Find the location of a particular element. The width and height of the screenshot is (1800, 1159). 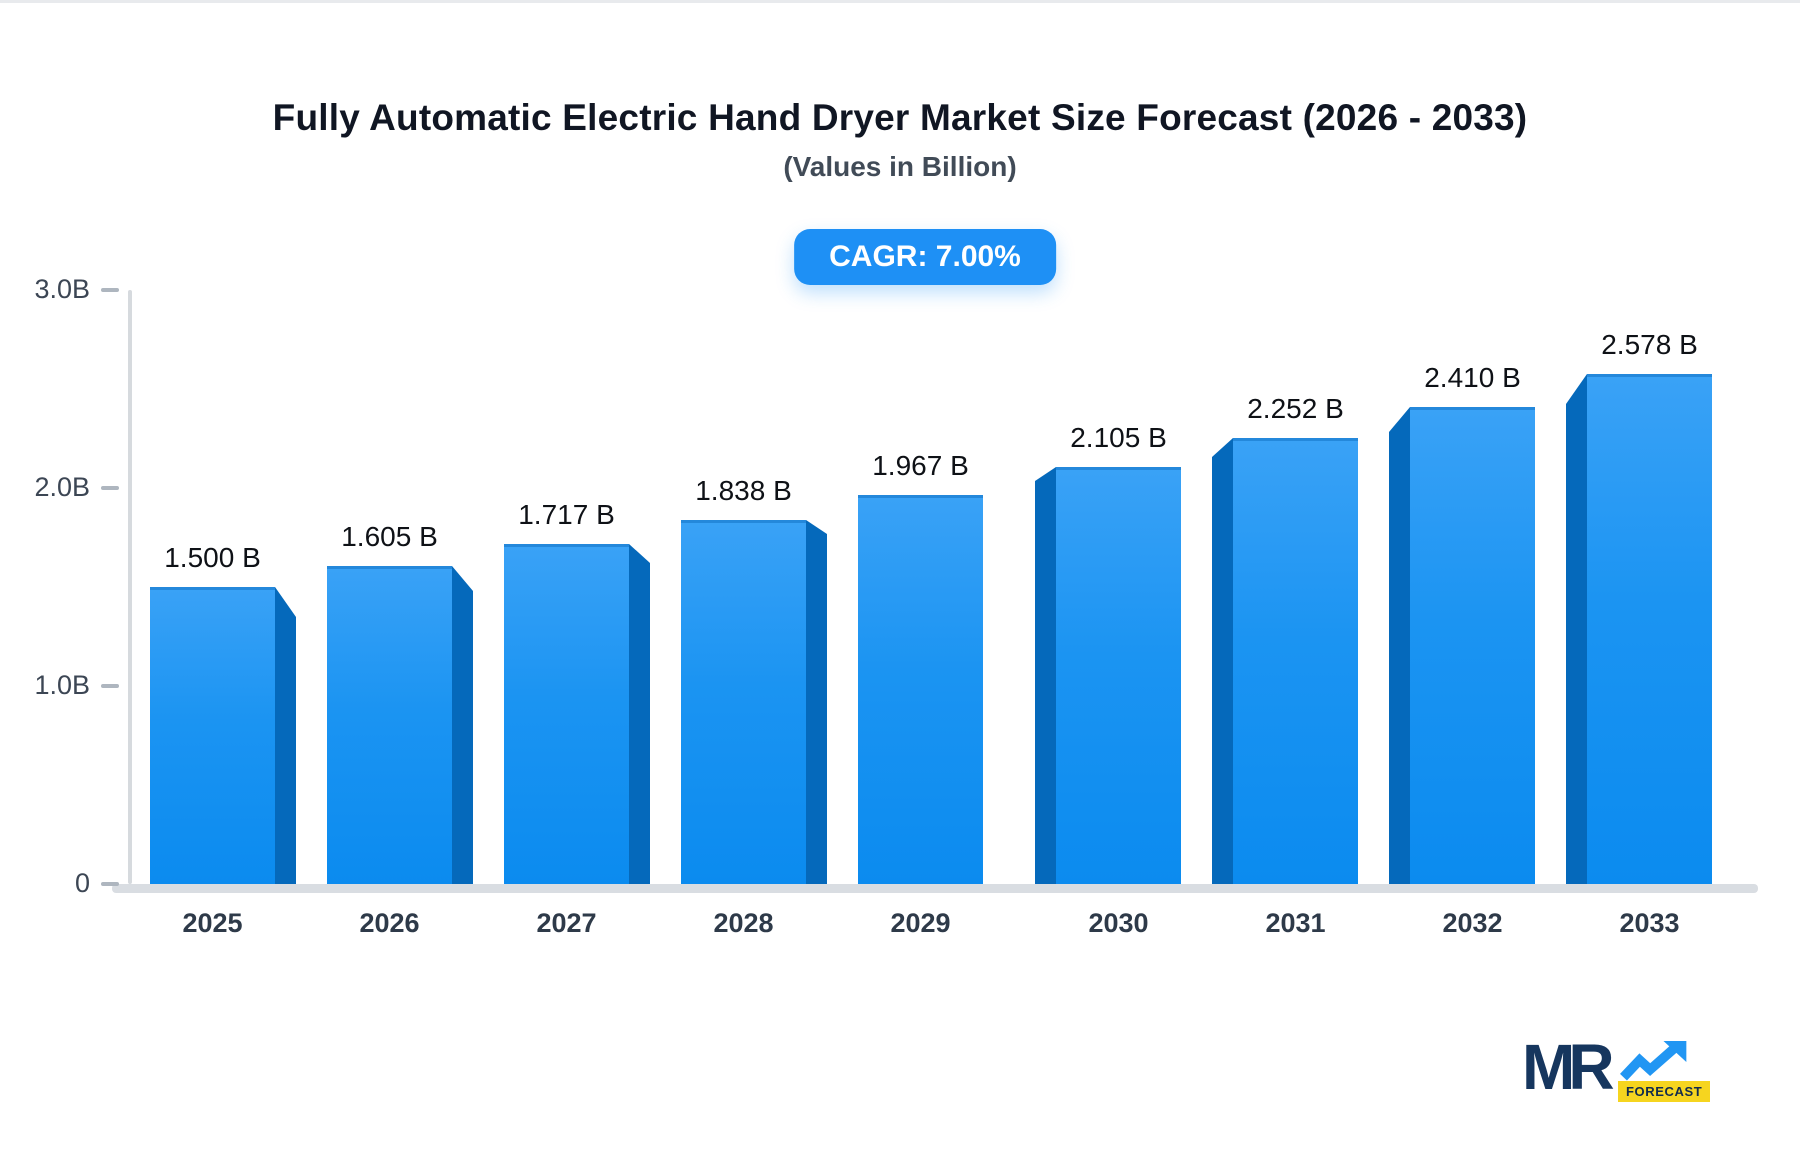

x-axis-label: 2030 is located at coordinates (1118, 923).